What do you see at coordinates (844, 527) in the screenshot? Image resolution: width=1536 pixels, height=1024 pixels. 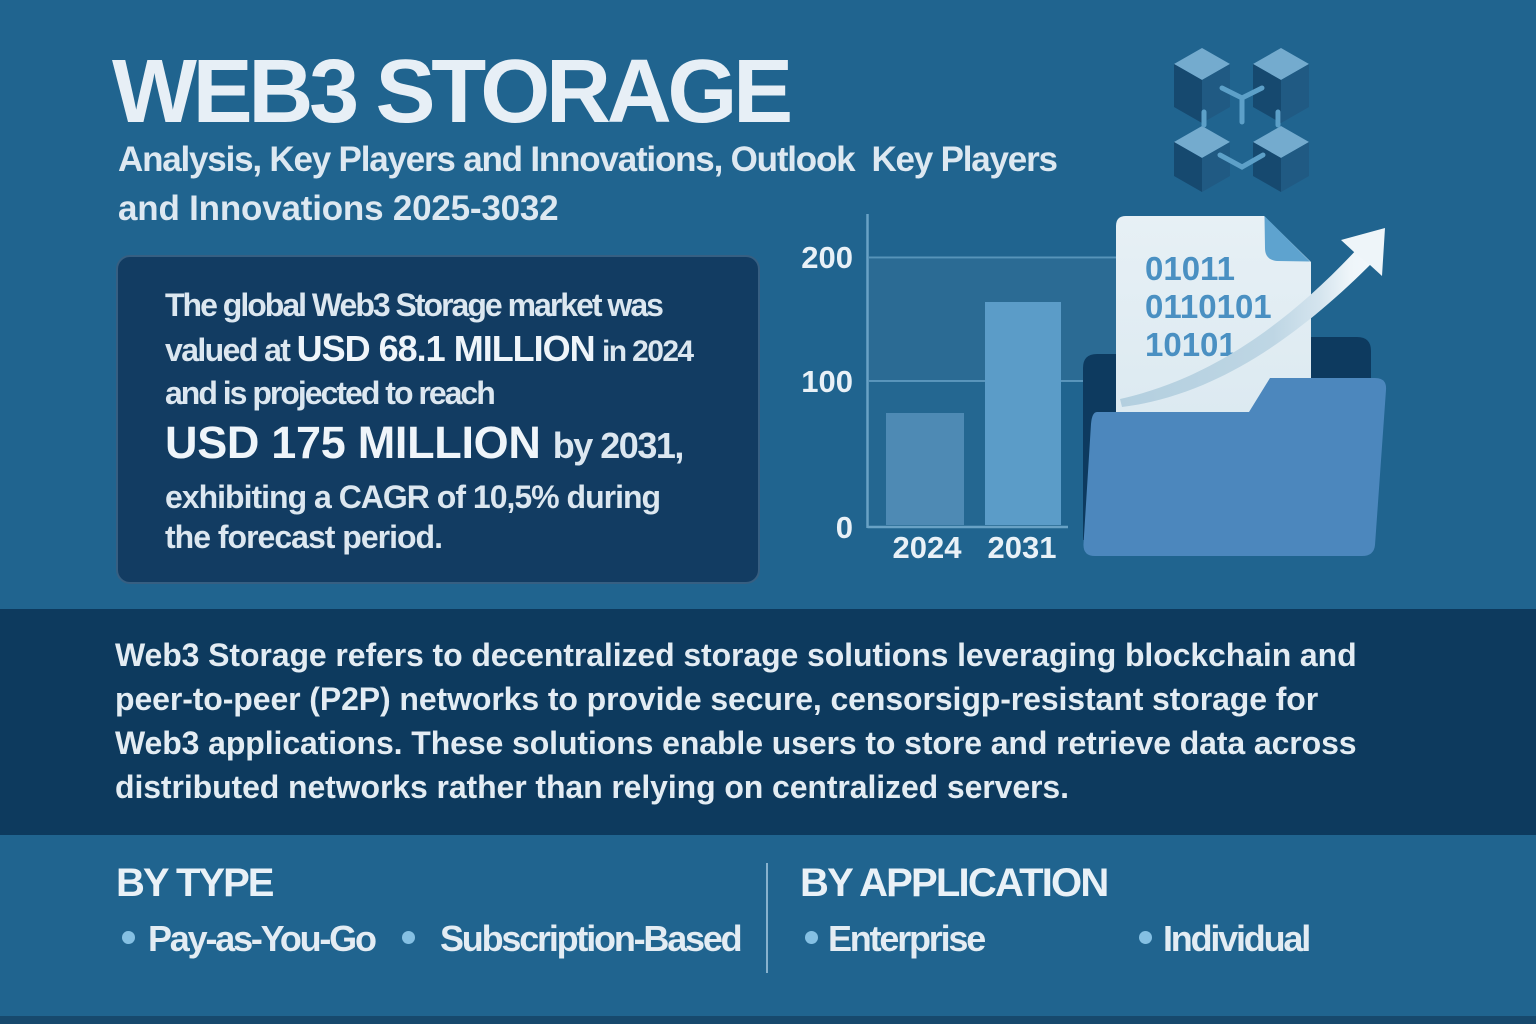 I see `svg-text: 0` at bounding box center [844, 527].